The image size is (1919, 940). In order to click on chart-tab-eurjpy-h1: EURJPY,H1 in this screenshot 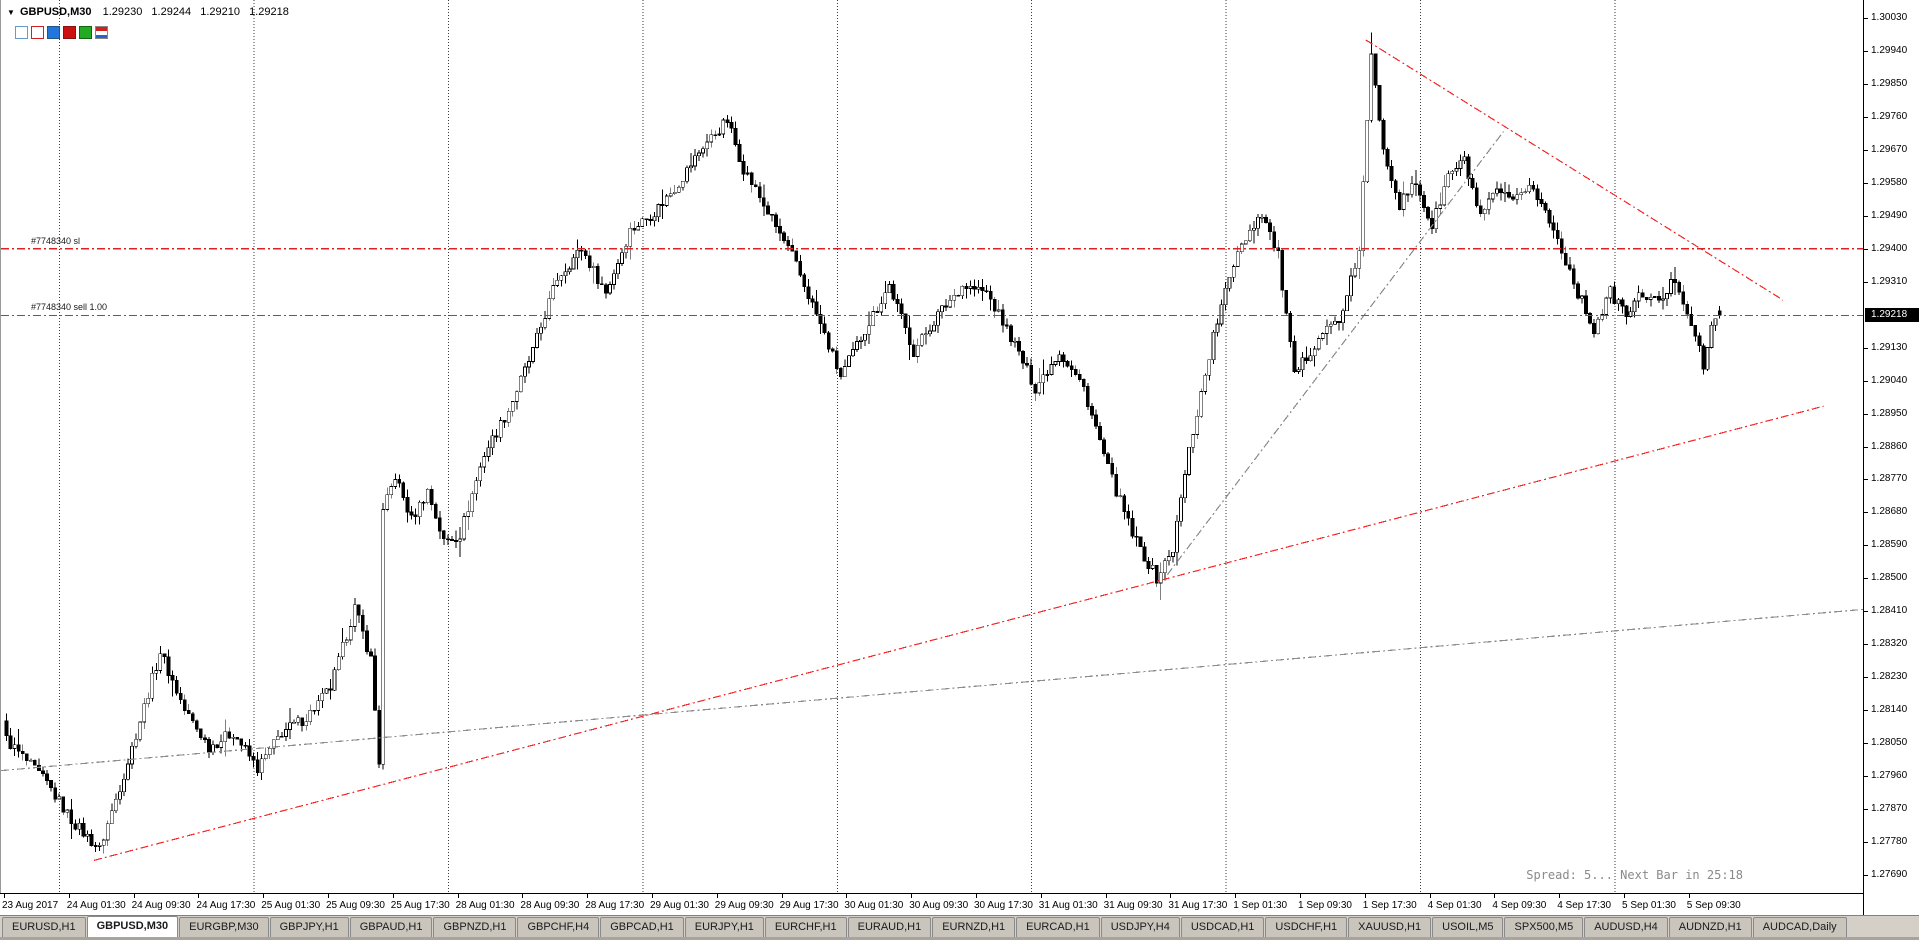, I will do `click(724, 927)`.